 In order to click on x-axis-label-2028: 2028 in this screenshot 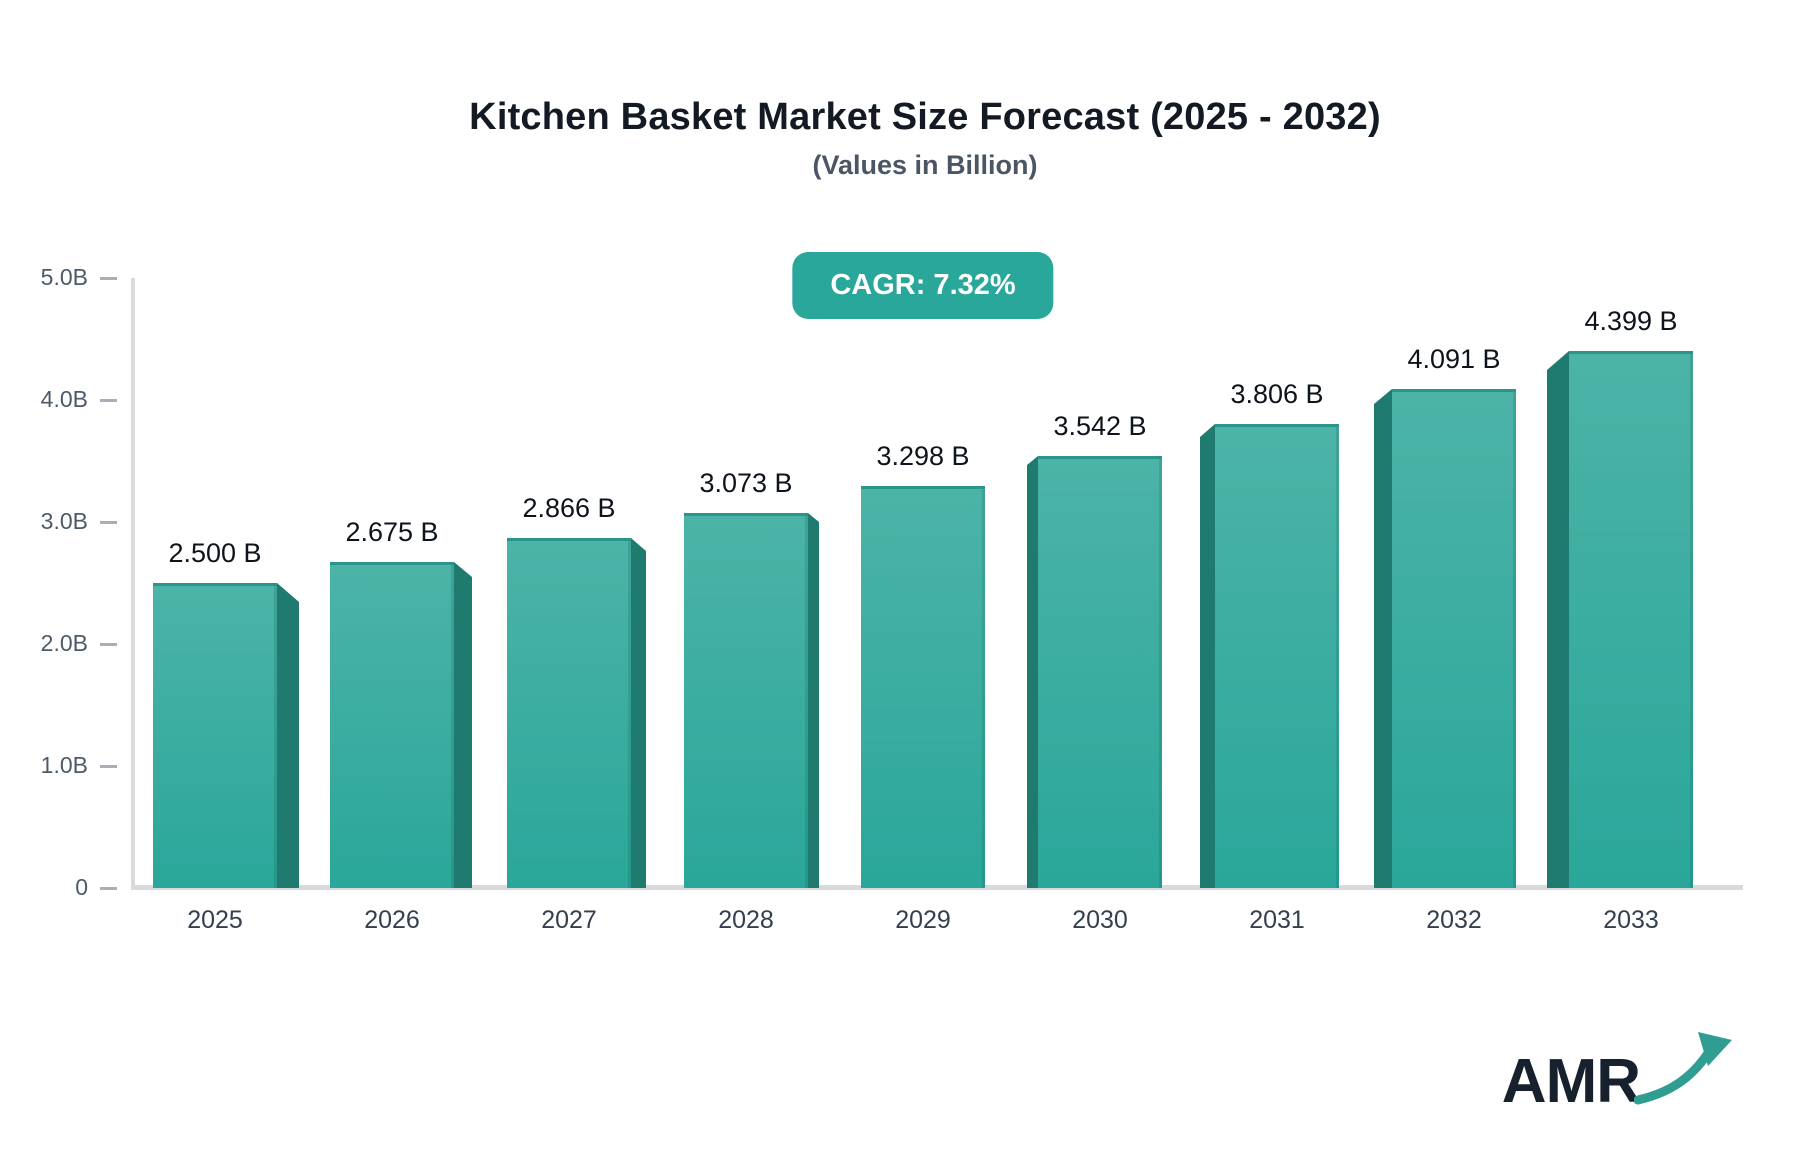, I will do `click(746, 920)`.